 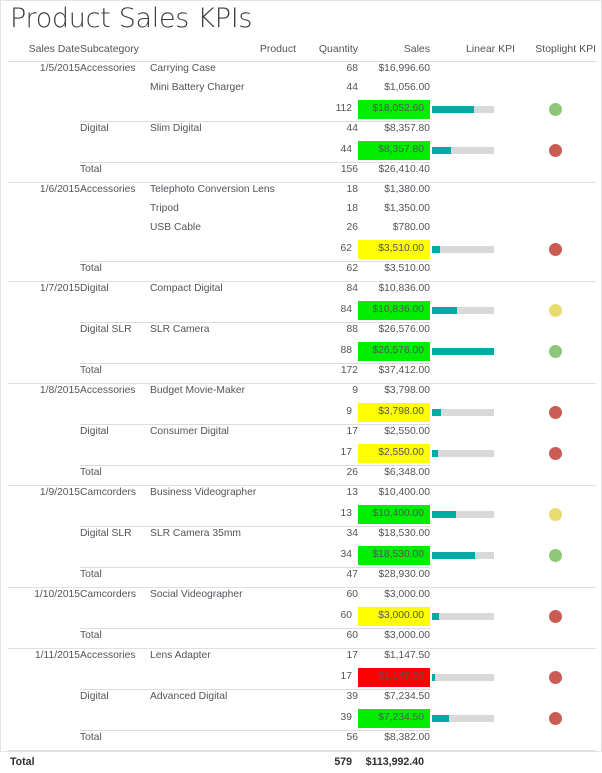 I want to click on cell-total-quantity: 172, so click(x=327, y=373).